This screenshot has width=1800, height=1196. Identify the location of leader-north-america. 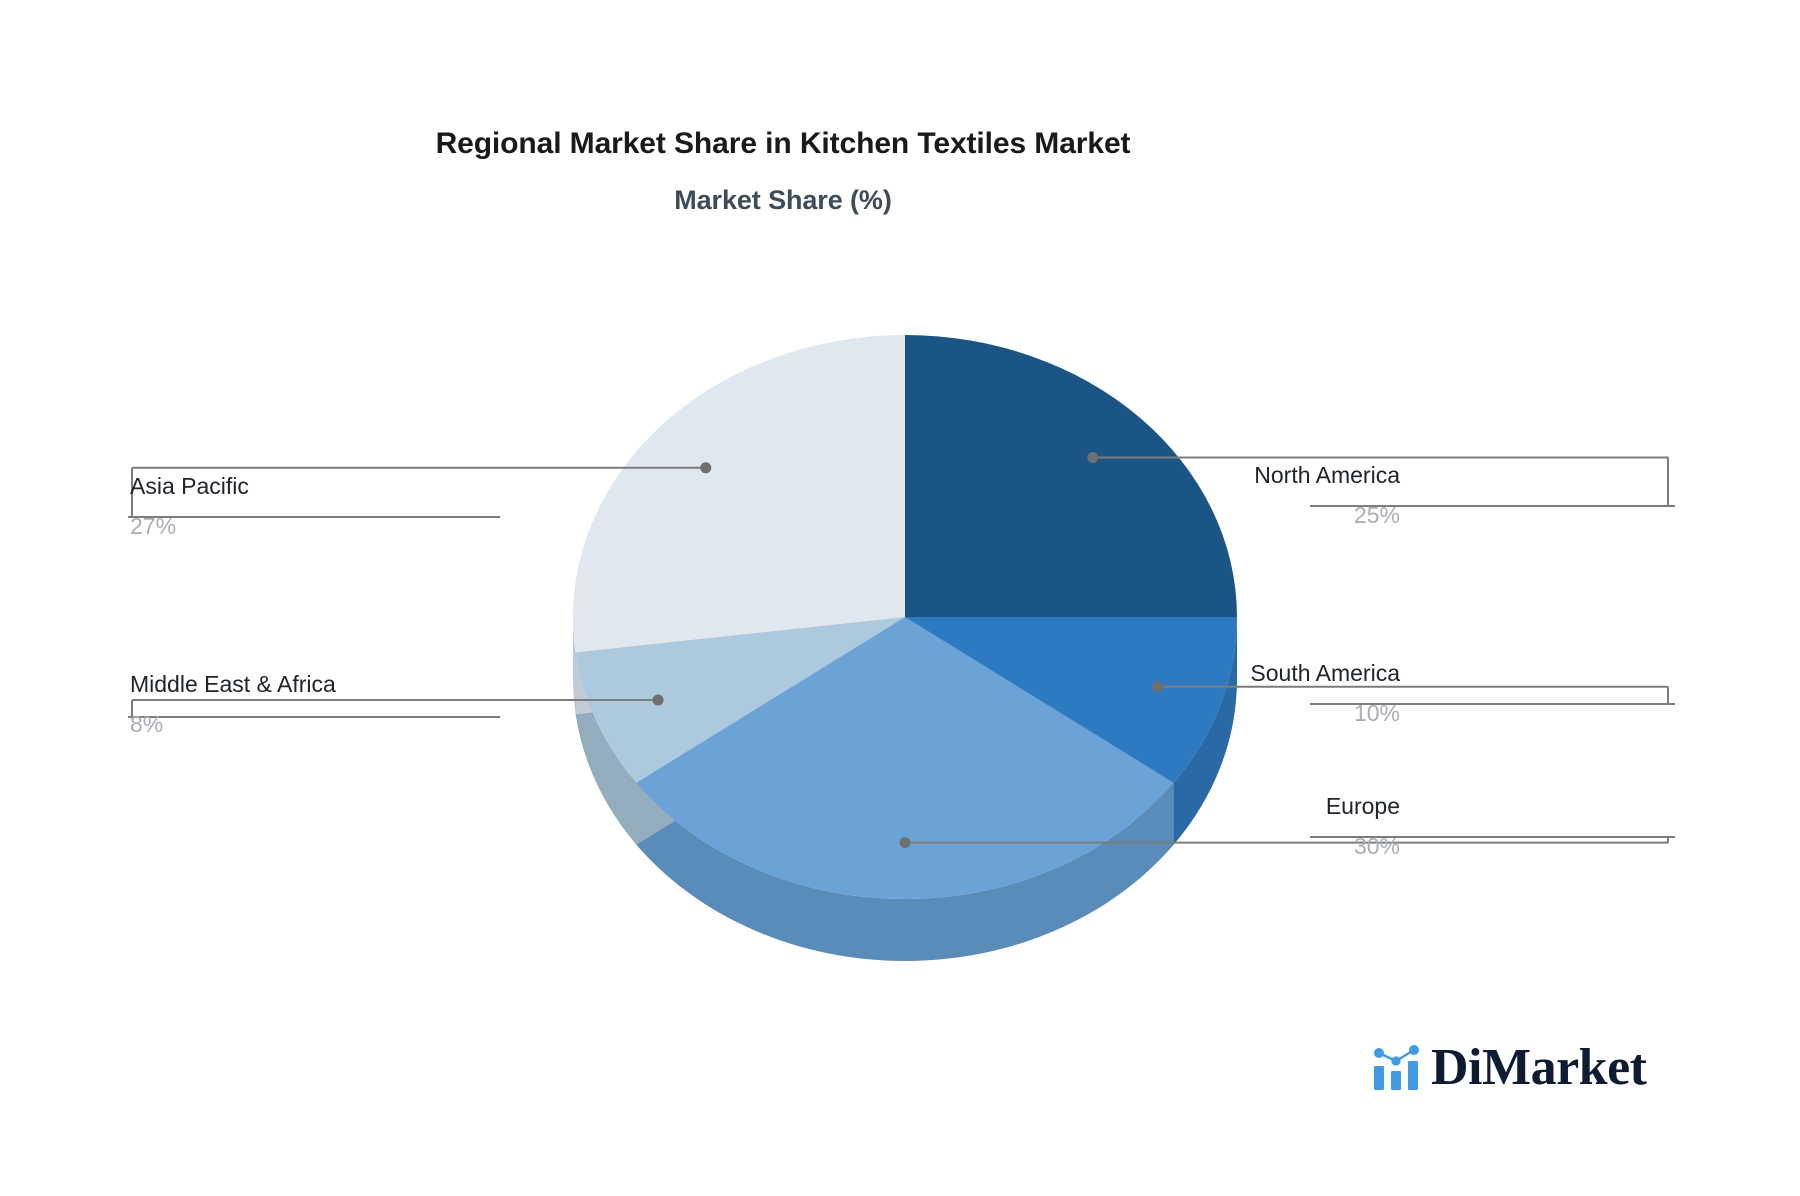
(1378, 478).